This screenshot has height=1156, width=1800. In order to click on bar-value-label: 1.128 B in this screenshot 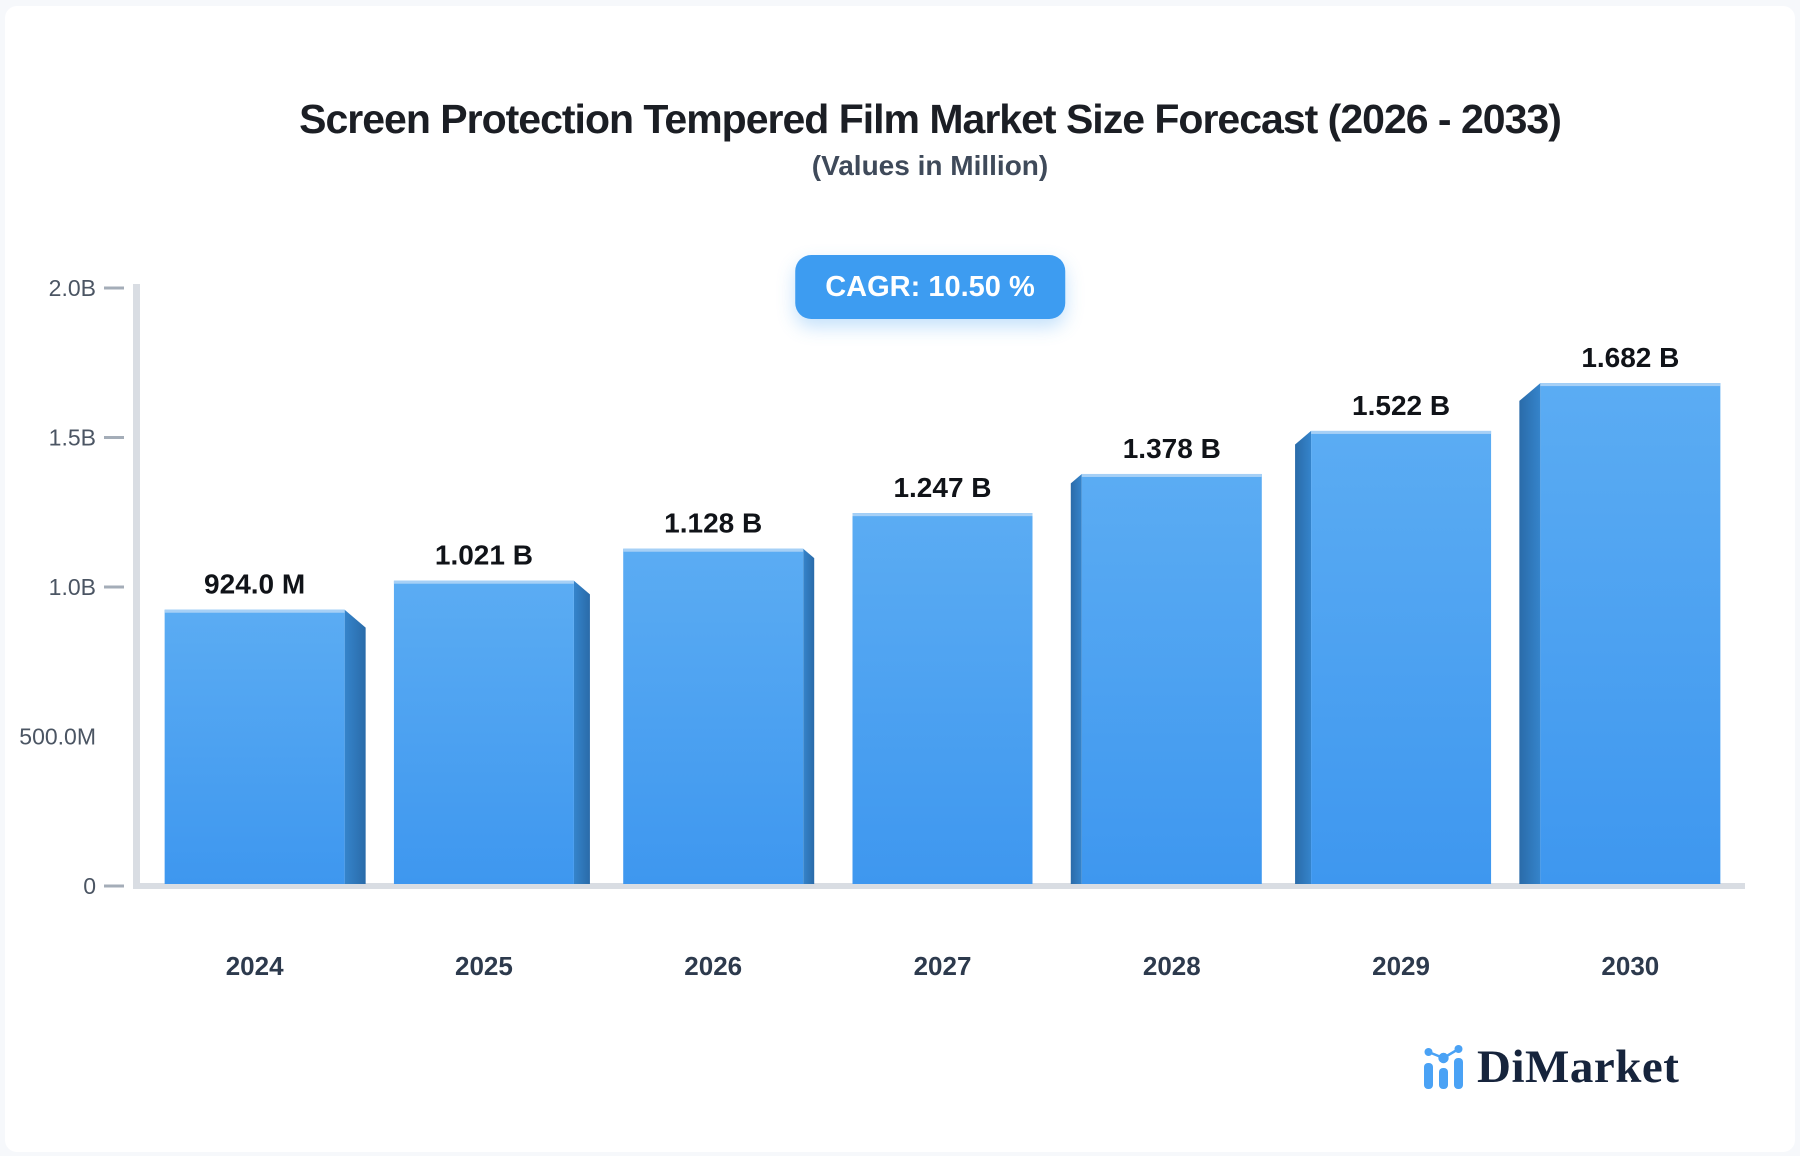, I will do `click(713, 523)`.